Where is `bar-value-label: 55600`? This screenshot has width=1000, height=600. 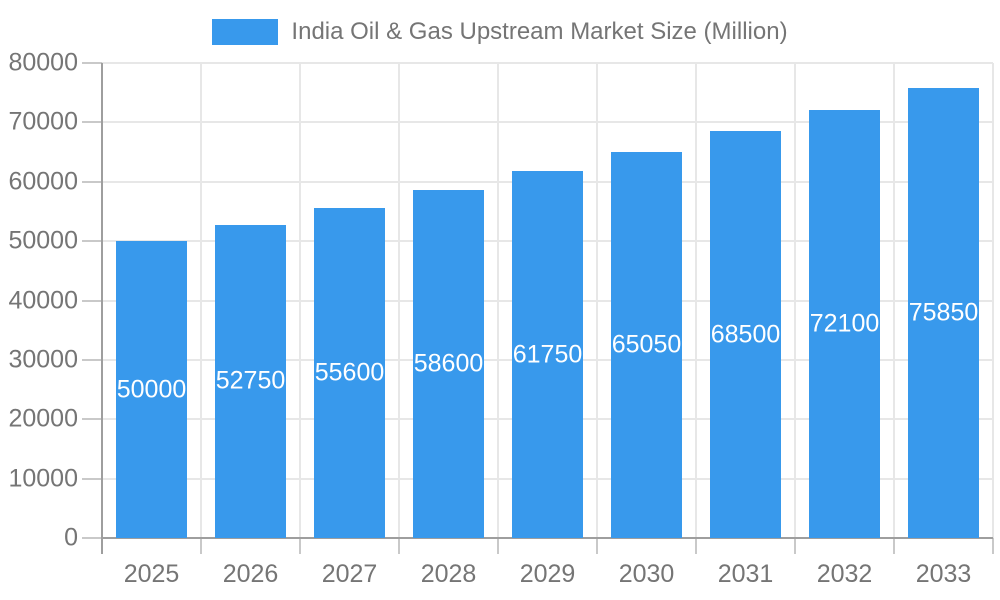
bar-value-label: 55600 is located at coordinates (349, 372).